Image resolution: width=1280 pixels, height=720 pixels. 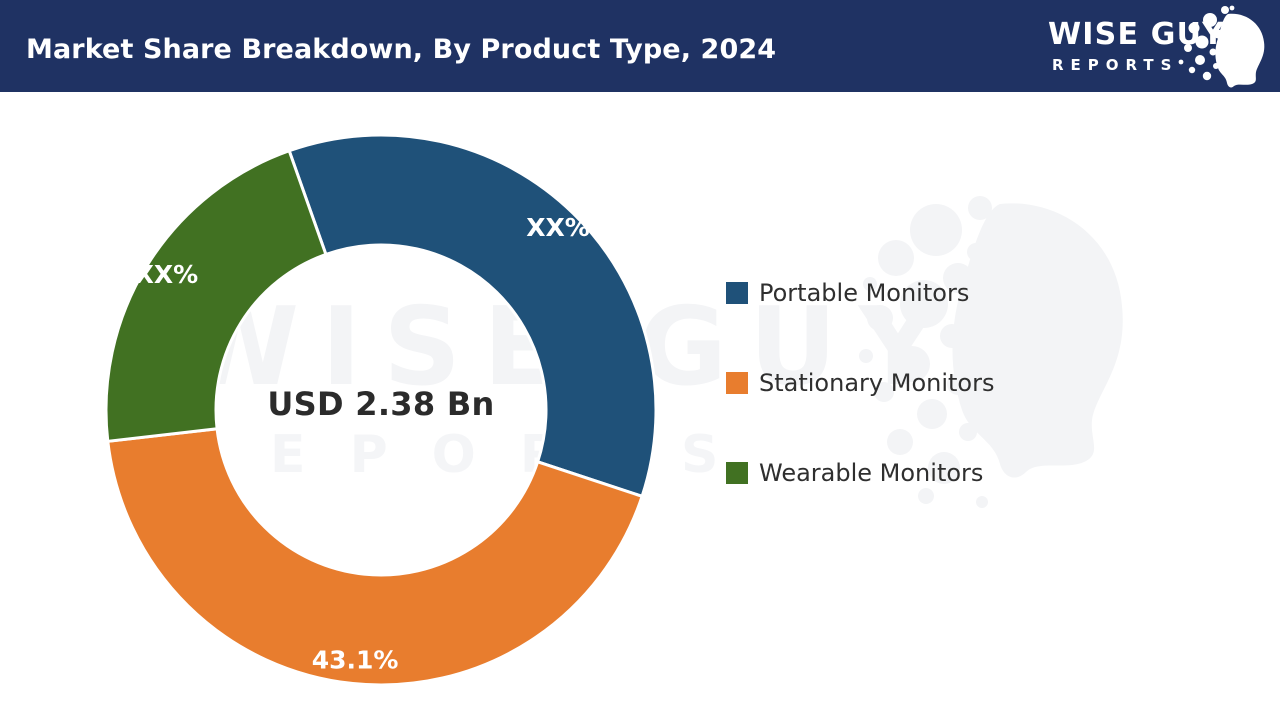 What do you see at coordinates (1115, 65) in the screenshot?
I see `logo-secondary-text: REPORTS` at bounding box center [1115, 65].